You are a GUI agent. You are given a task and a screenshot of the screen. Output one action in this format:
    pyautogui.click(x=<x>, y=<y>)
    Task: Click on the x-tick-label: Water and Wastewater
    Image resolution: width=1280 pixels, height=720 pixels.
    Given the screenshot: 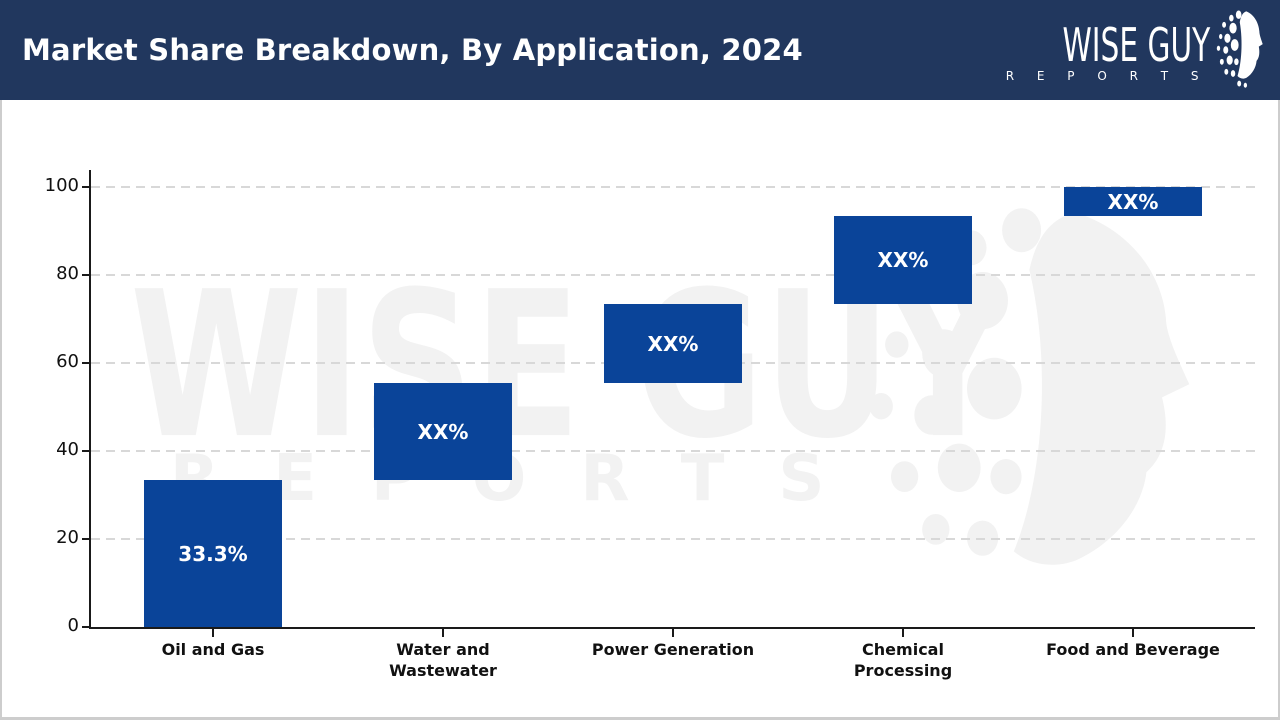 What is the action you would take?
    pyautogui.click(x=443, y=660)
    